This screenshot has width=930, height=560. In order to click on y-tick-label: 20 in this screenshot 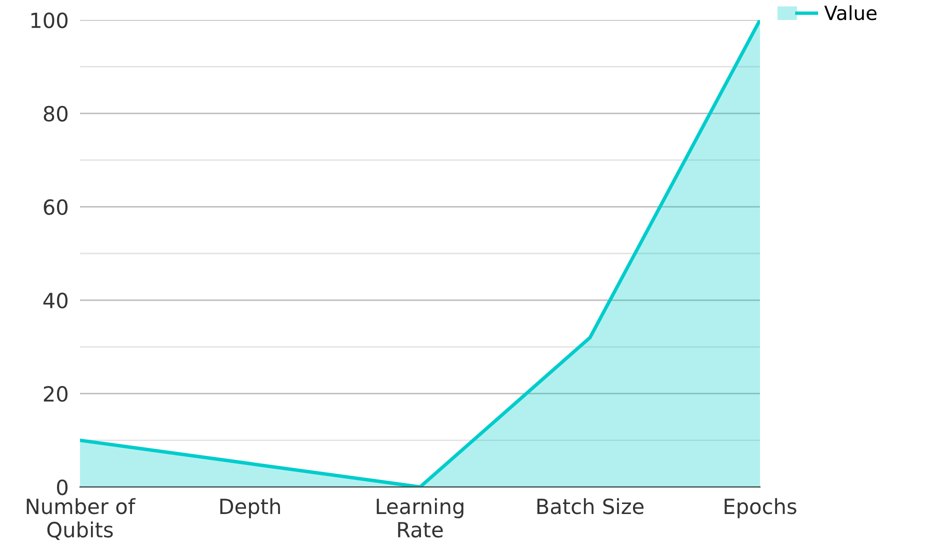, I will do `click(56, 394)`.